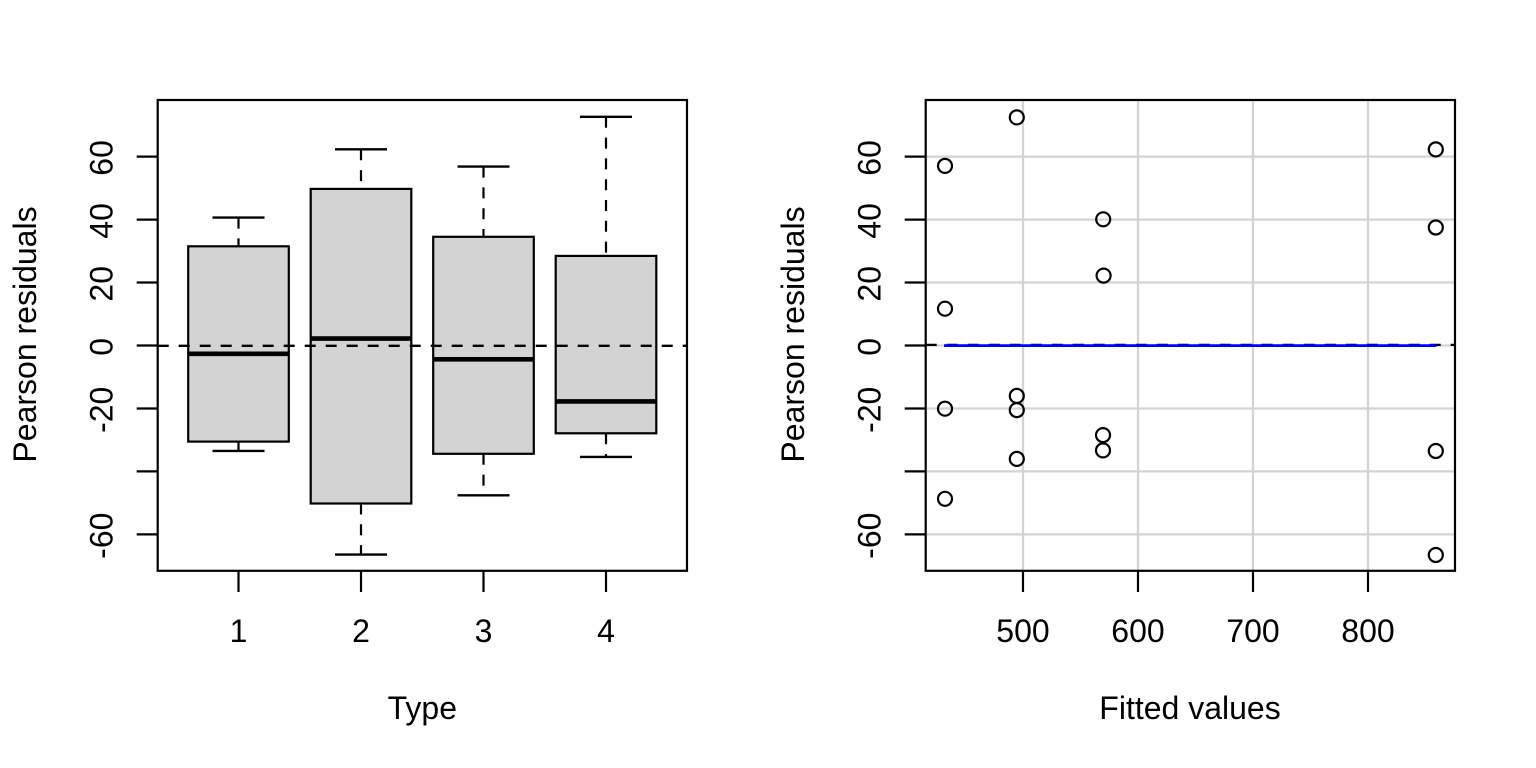  What do you see at coordinates (1367, 631) in the screenshot?
I see `svg-text: 800` at bounding box center [1367, 631].